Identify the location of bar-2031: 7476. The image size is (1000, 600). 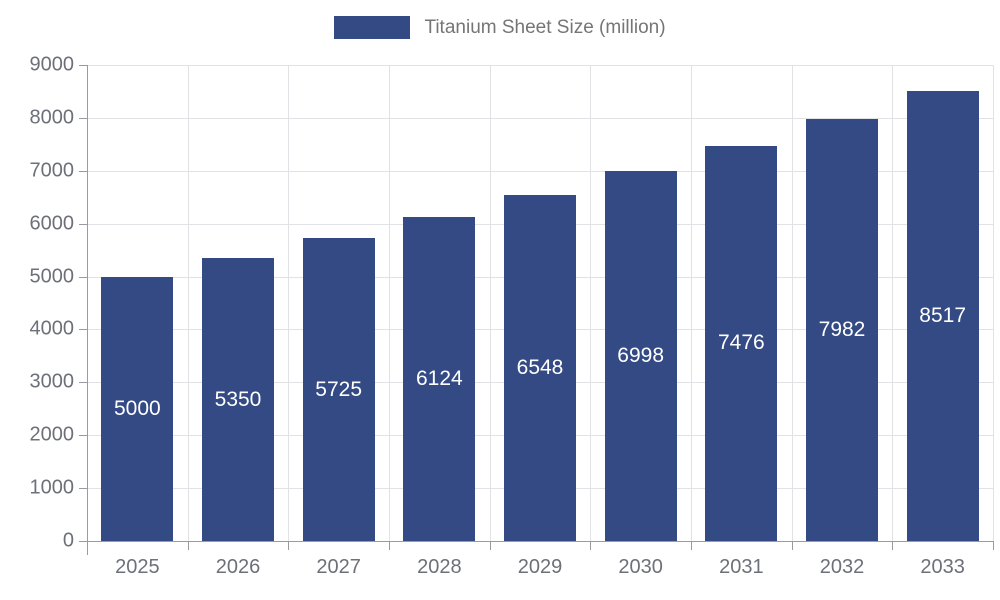
(741, 343).